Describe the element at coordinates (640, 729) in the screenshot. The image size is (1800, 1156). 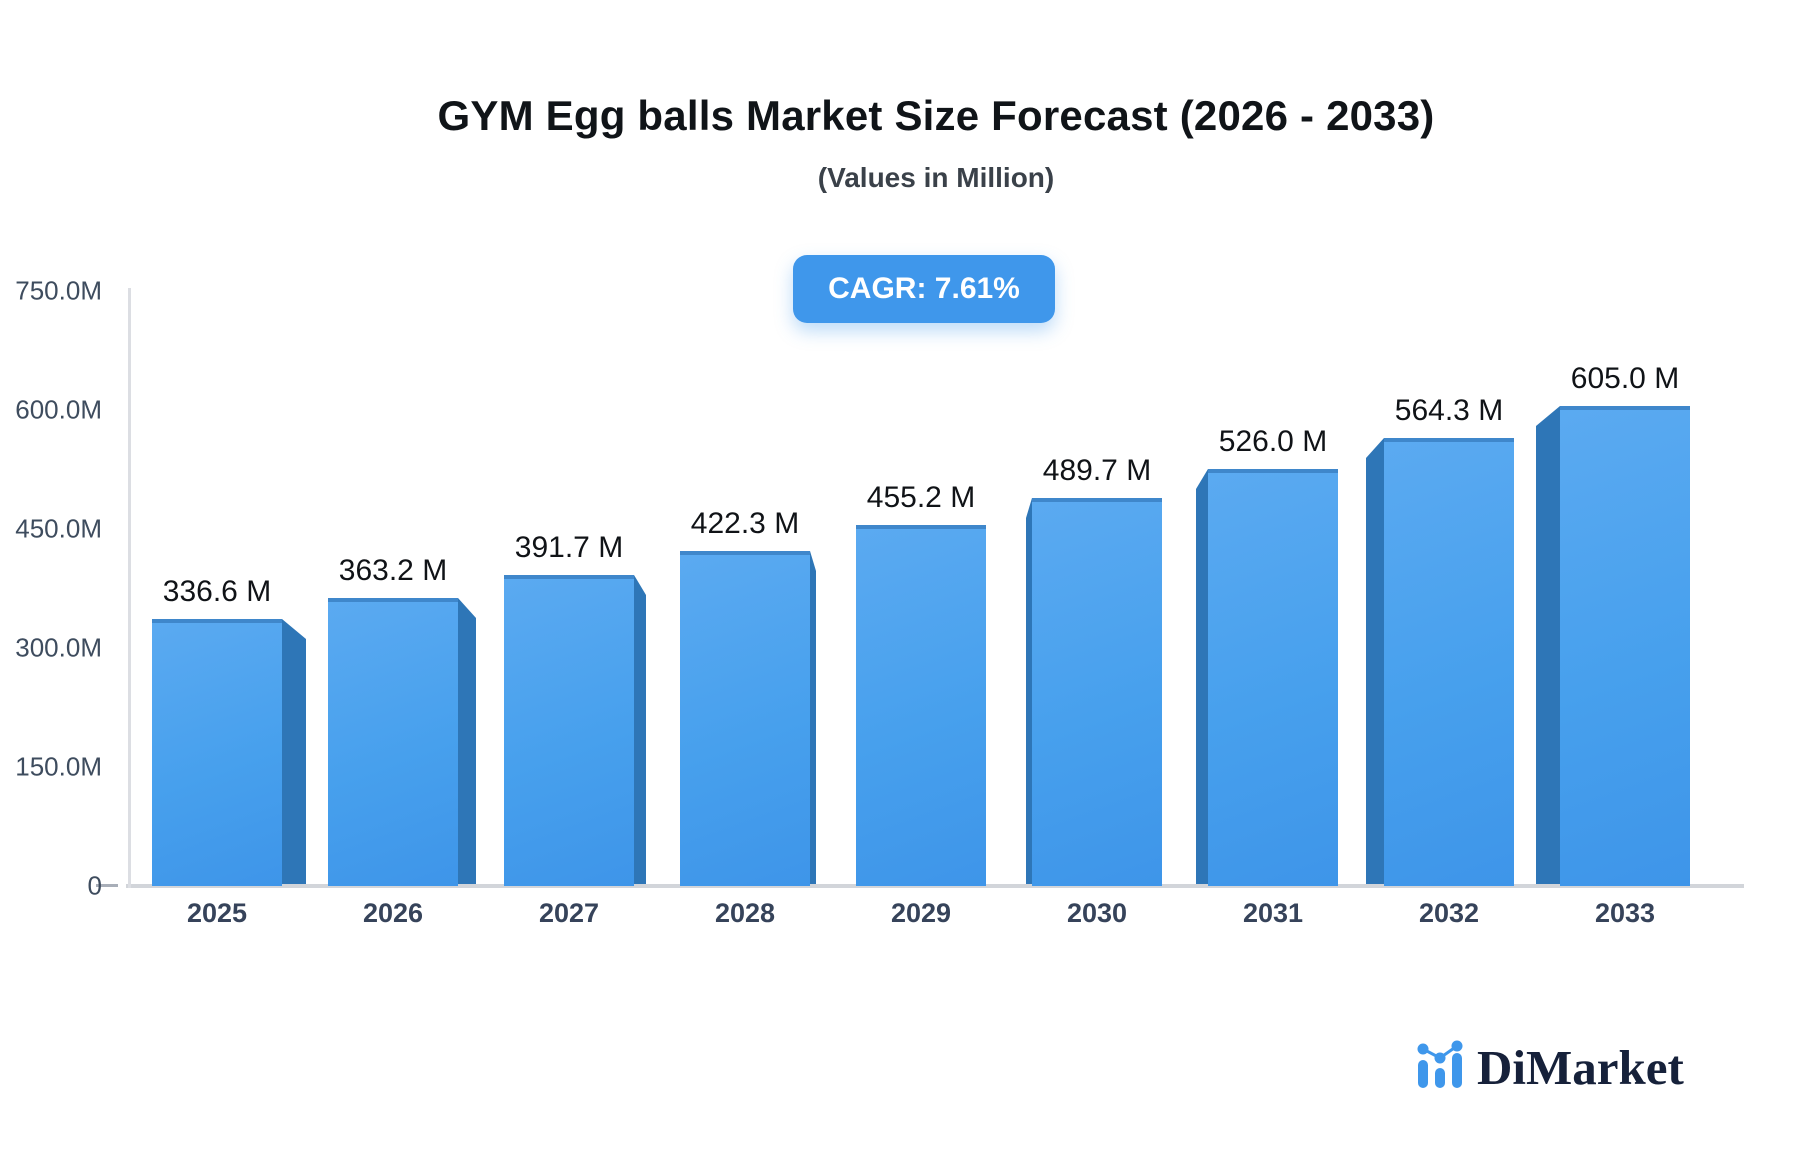
I see `bar-side-face-2027` at that location.